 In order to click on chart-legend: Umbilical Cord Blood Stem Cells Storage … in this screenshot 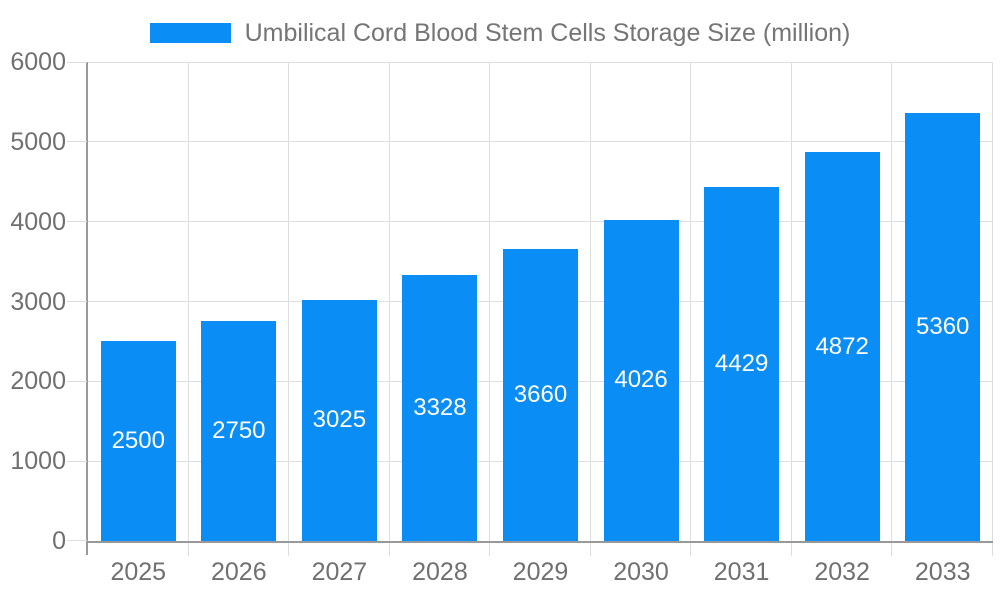, I will do `click(500, 33)`.